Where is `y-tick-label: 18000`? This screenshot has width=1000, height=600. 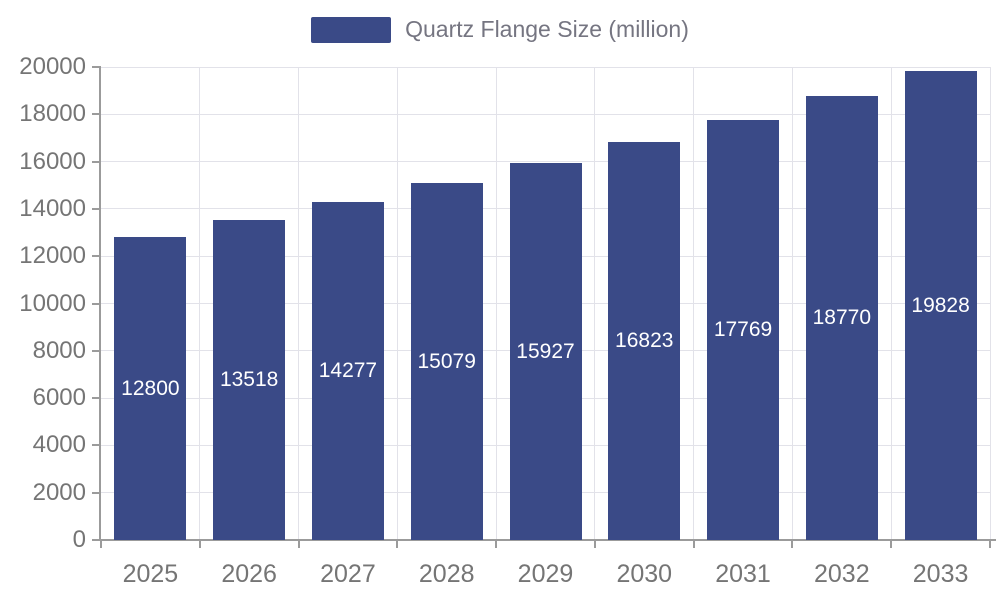
y-tick-label: 18000 is located at coordinates (52, 114).